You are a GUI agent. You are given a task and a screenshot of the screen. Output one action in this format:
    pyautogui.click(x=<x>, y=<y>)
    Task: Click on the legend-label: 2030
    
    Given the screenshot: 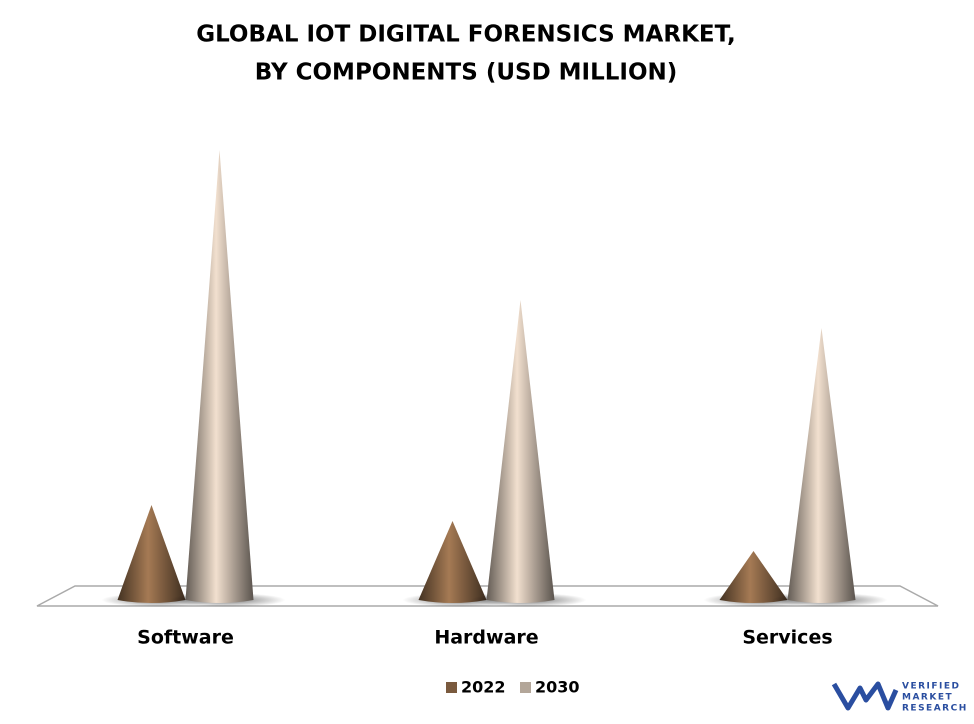 What is the action you would take?
    pyautogui.click(x=557, y=687)
    